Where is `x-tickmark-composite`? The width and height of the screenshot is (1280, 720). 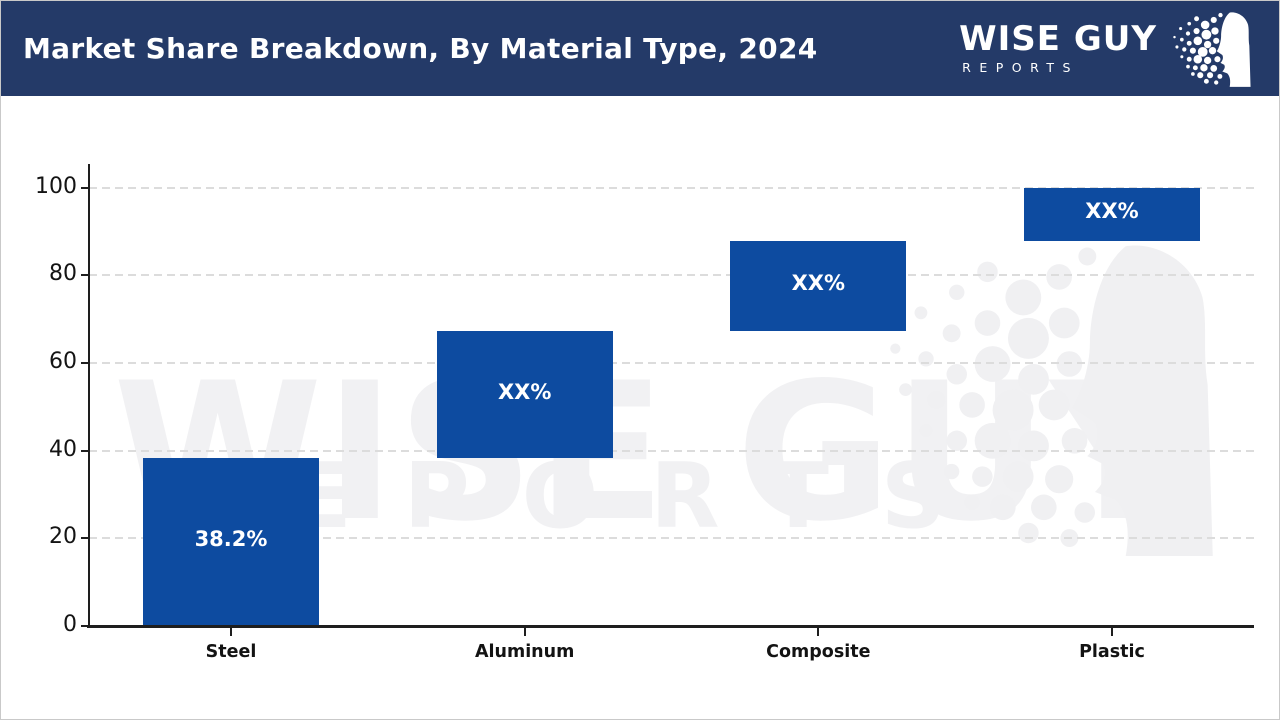
x-tickmark-composite is located at coordinates (818, 632).